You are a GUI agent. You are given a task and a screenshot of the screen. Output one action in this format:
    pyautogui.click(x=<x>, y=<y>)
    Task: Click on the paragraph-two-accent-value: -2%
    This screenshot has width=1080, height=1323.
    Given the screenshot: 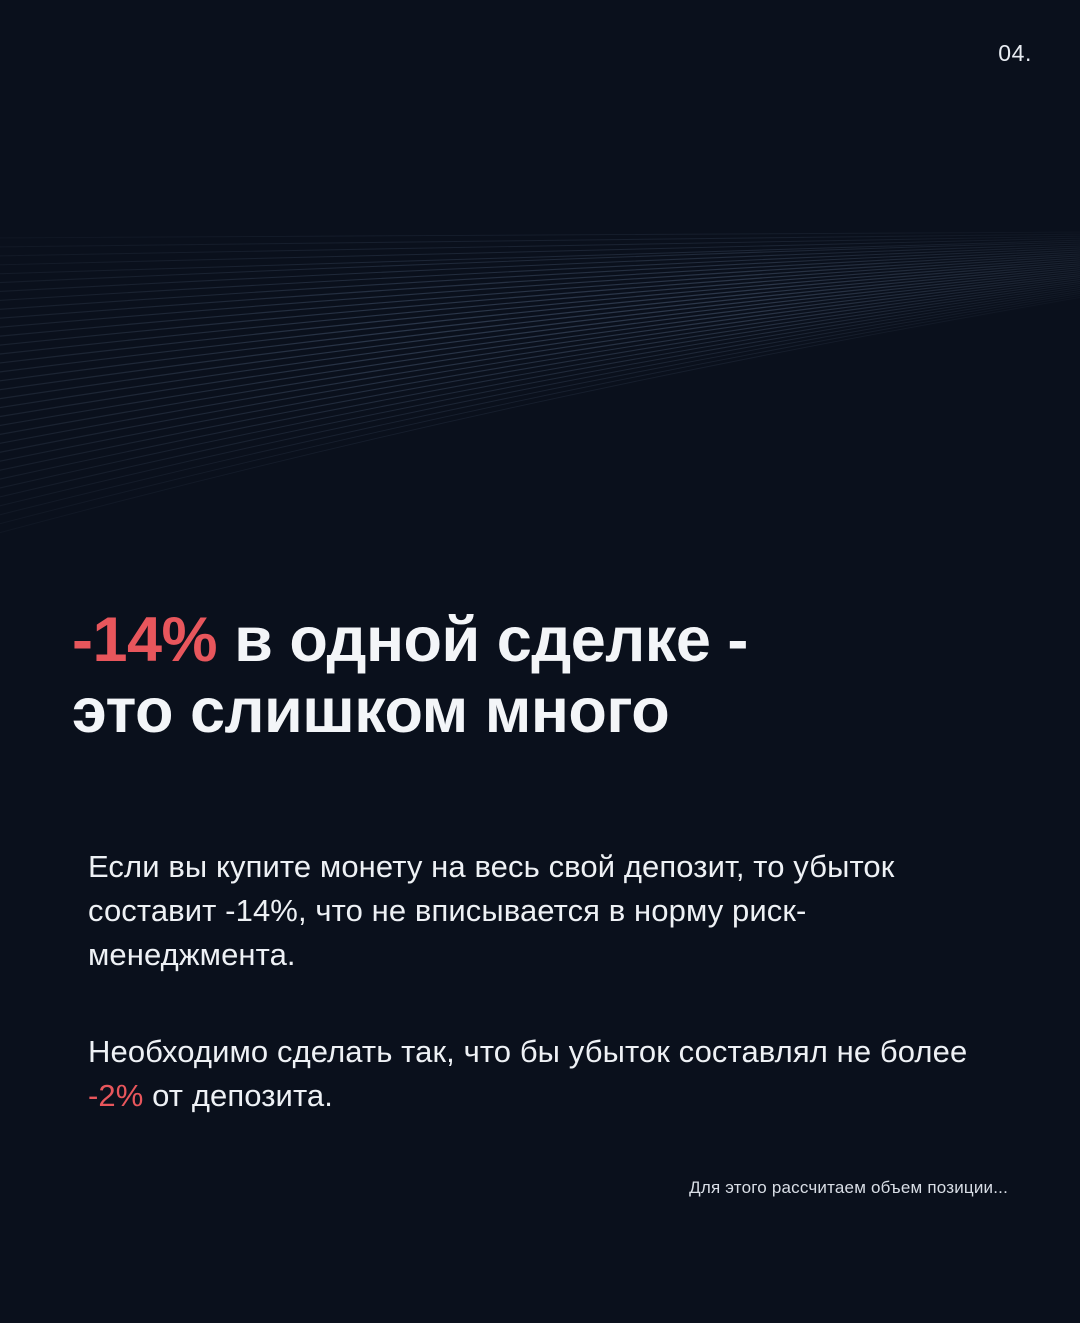 What is the action you would take?
    pyautogui.click(x=116, y=1096)
    